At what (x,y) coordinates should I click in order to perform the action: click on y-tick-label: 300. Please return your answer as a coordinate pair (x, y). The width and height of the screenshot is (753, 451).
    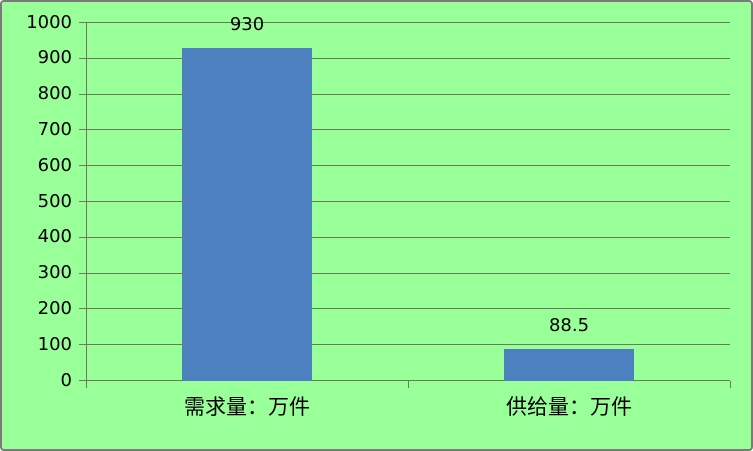
    Looking at the image, I should click on (54, 273).